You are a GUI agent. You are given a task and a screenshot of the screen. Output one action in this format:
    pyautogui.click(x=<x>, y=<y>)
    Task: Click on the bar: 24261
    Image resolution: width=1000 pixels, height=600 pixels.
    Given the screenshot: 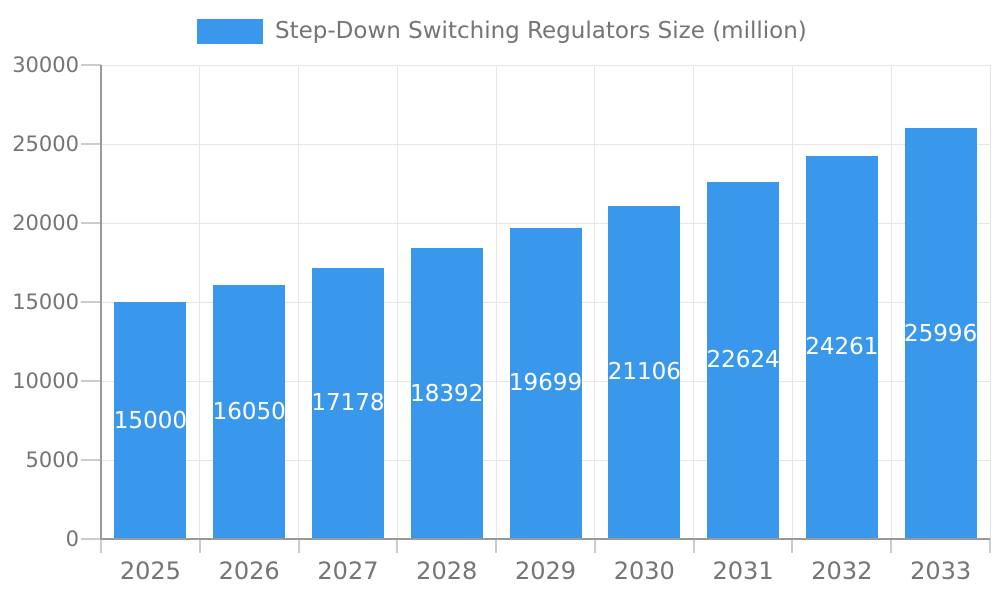 What is the action you would take?
    pyautogui.click(x=842, y=347)
    